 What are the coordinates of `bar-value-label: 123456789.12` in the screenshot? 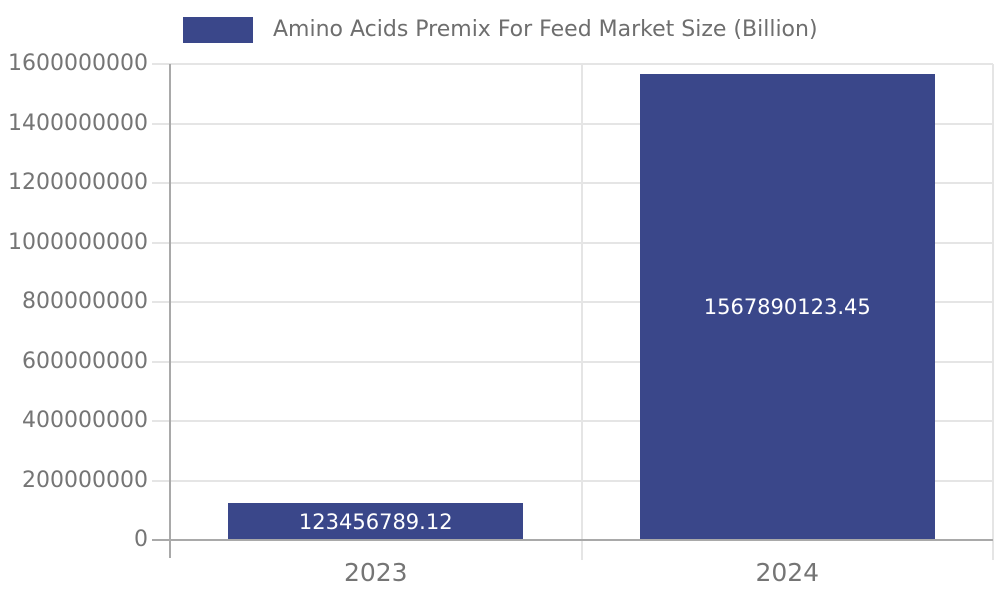 It's located at (375, 521).